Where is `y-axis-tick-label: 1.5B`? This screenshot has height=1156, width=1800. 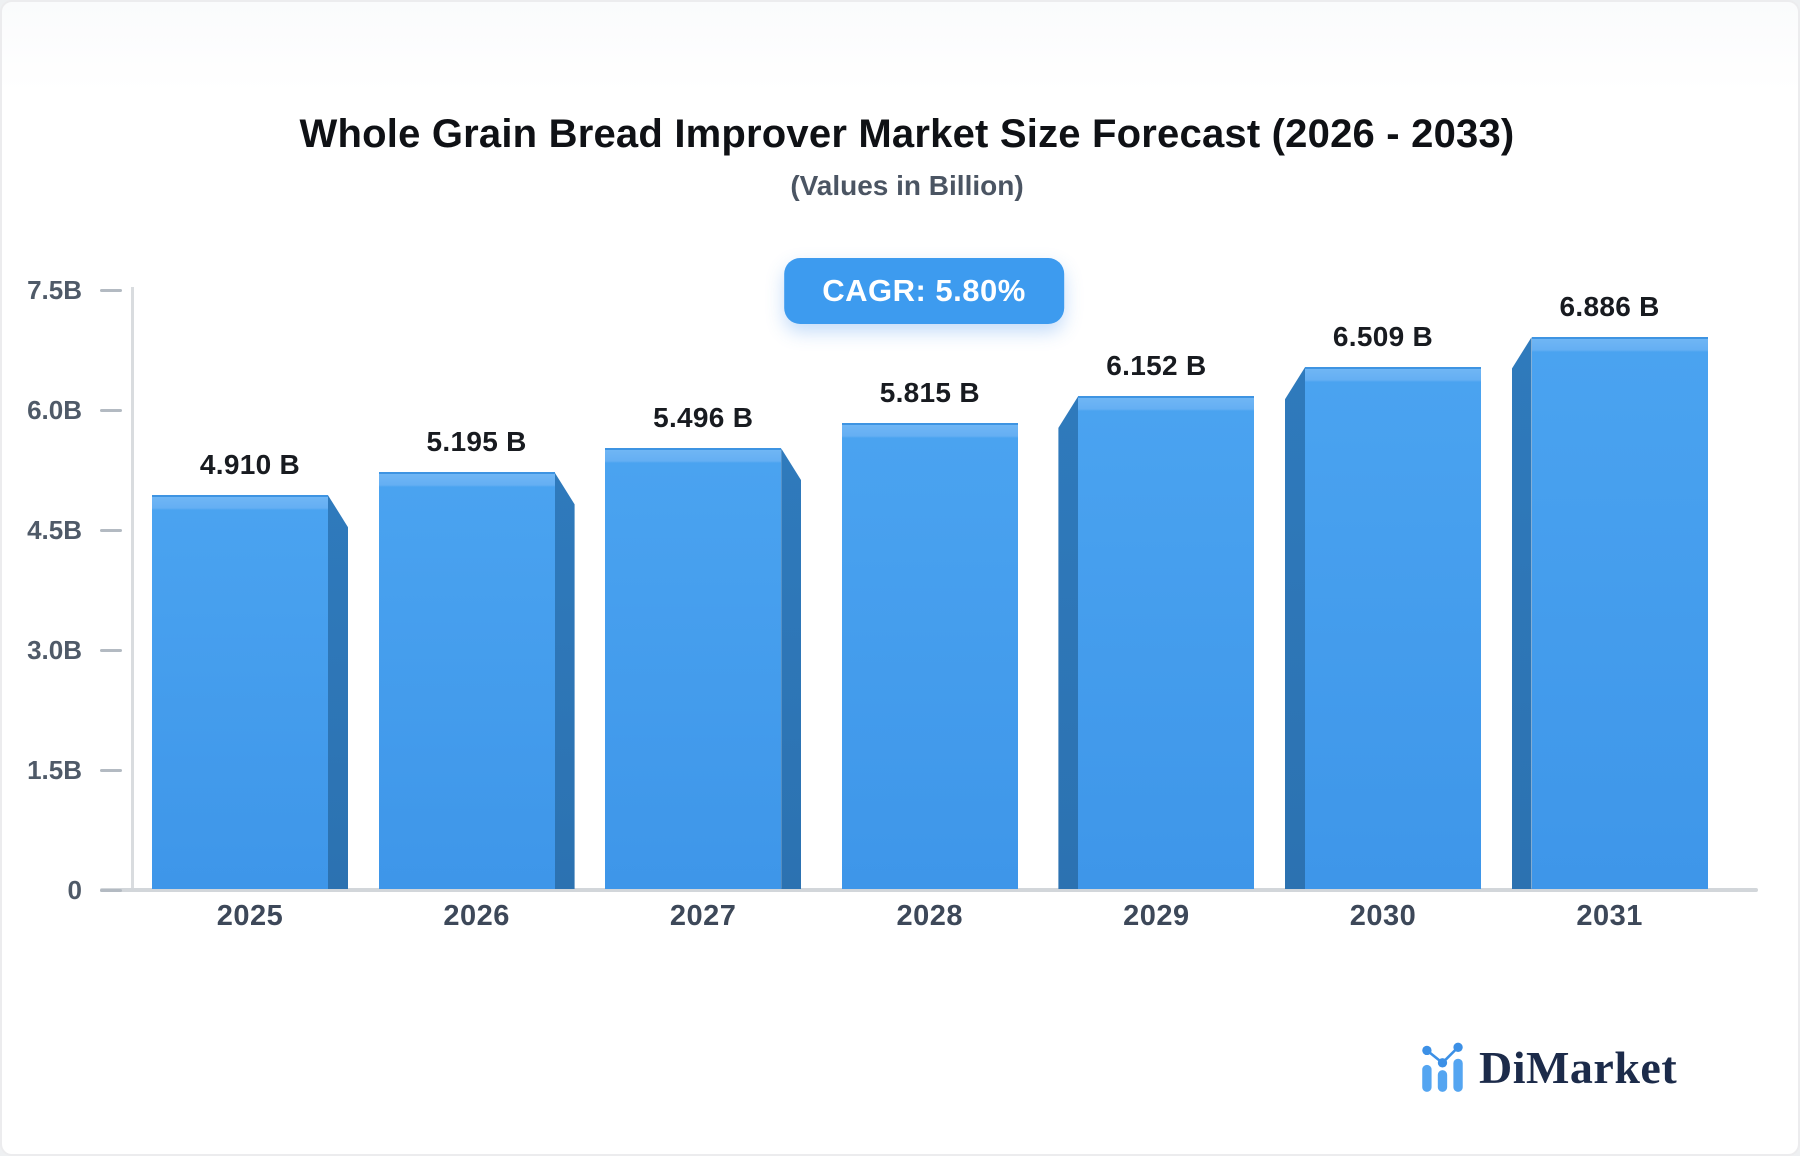 y-axis-tick-label: 1.5B is located at coordinates (54, 770).